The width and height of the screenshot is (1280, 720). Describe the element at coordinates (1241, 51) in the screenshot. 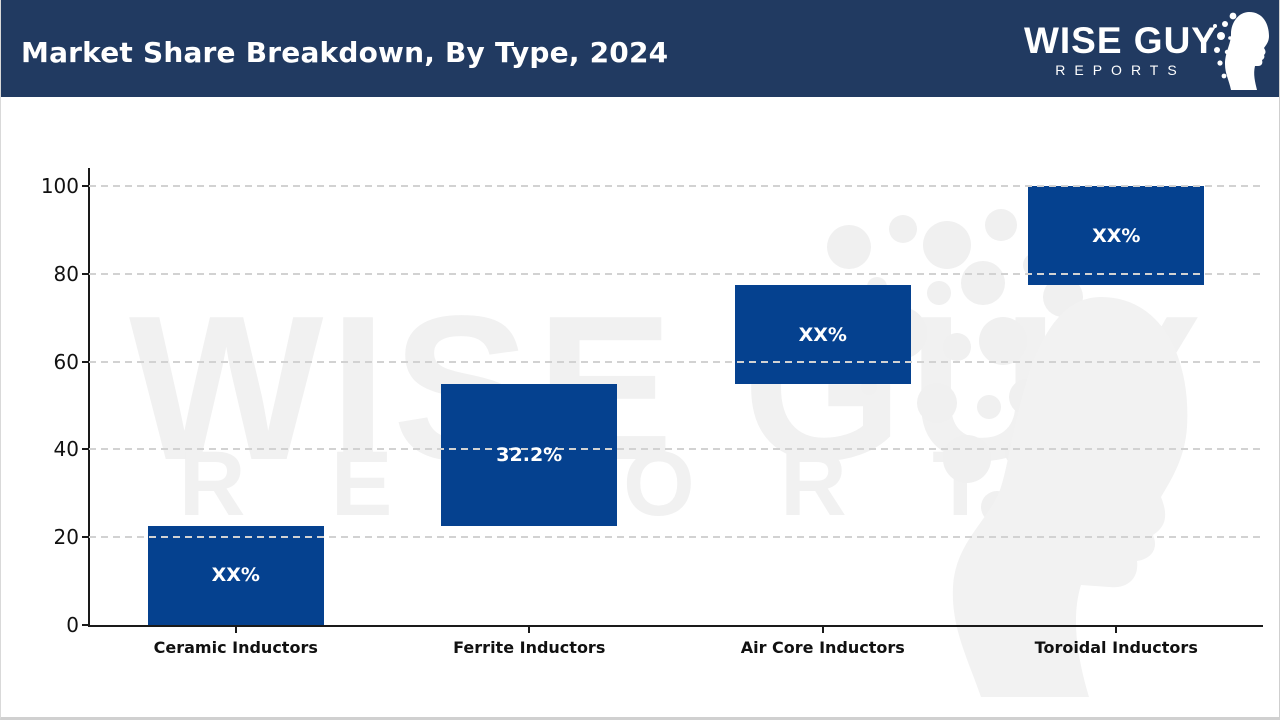

I see `brand-head-icon` at that location.